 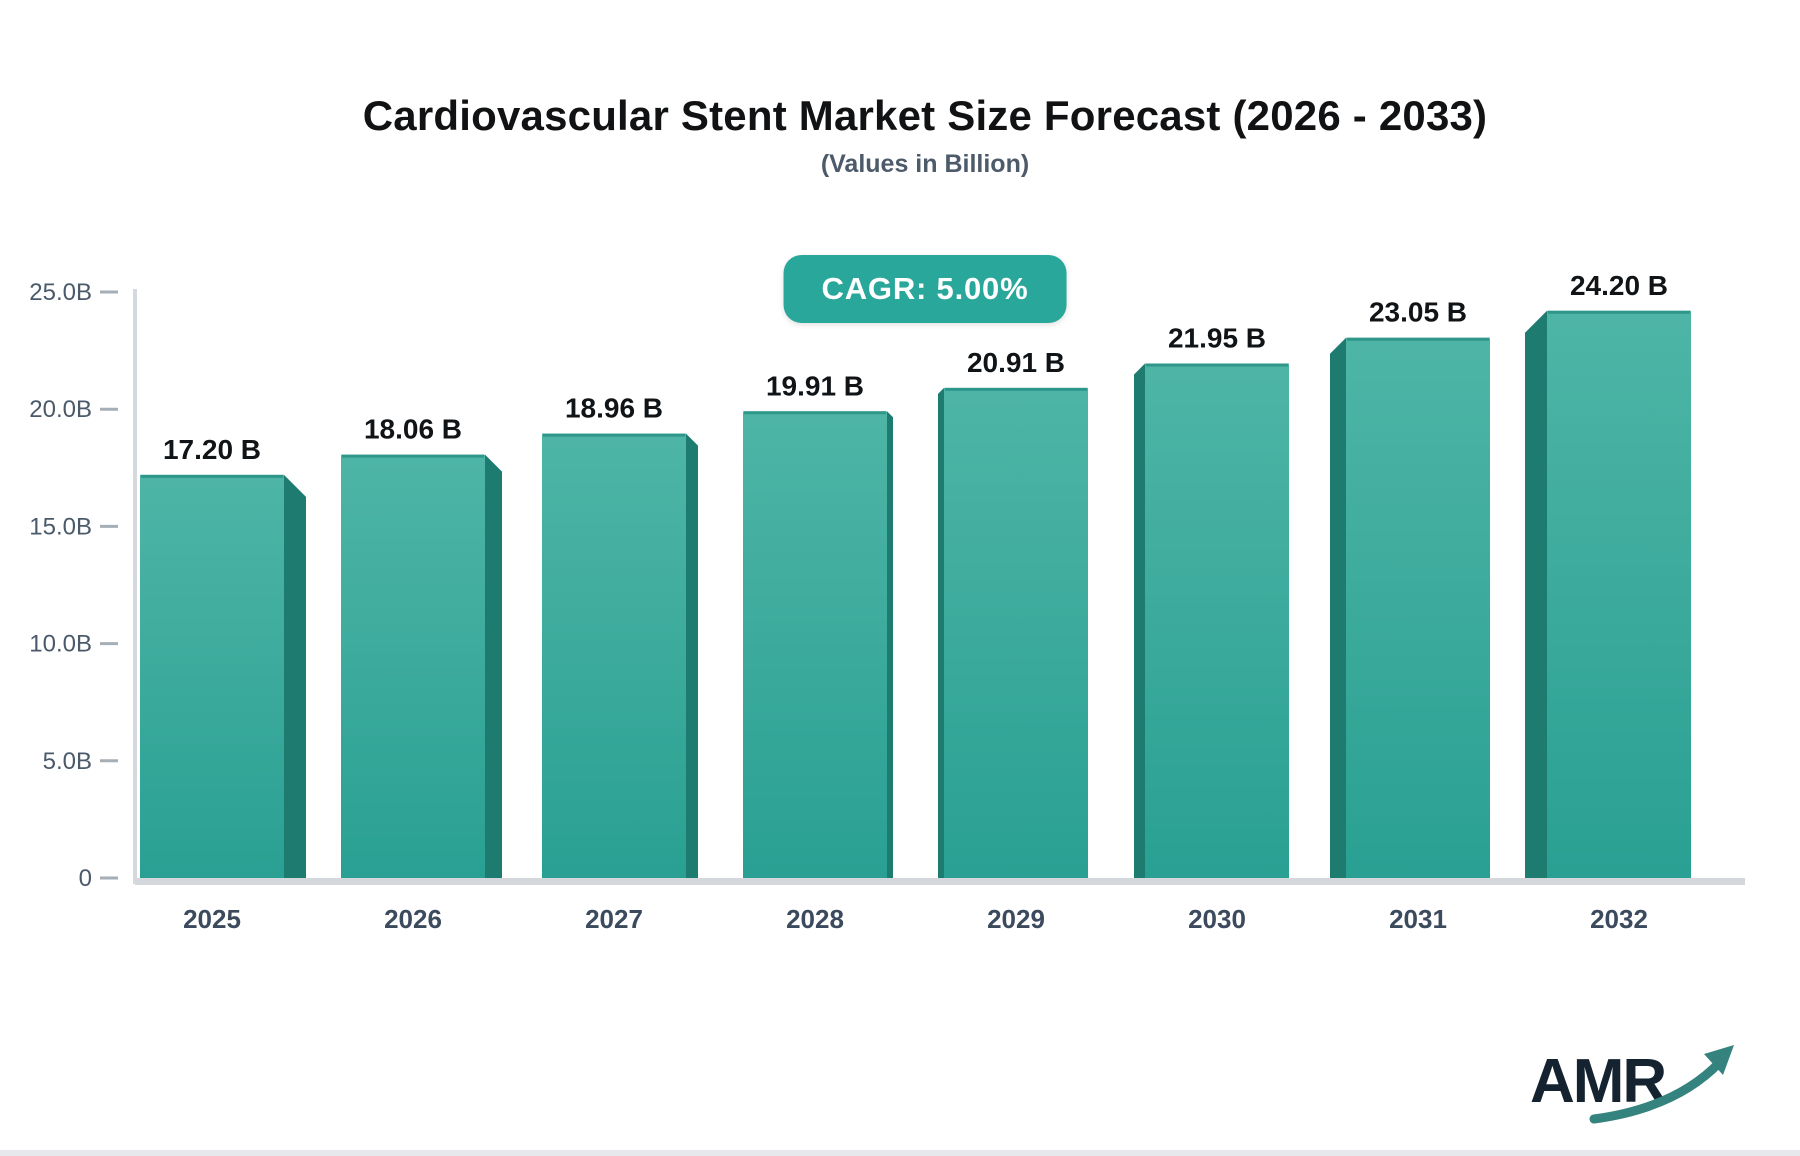 What do you see at coordinates (60, 526) in the screenshot?
I see `y-tick-label: 15.0B` at bounding box center [60, 526].